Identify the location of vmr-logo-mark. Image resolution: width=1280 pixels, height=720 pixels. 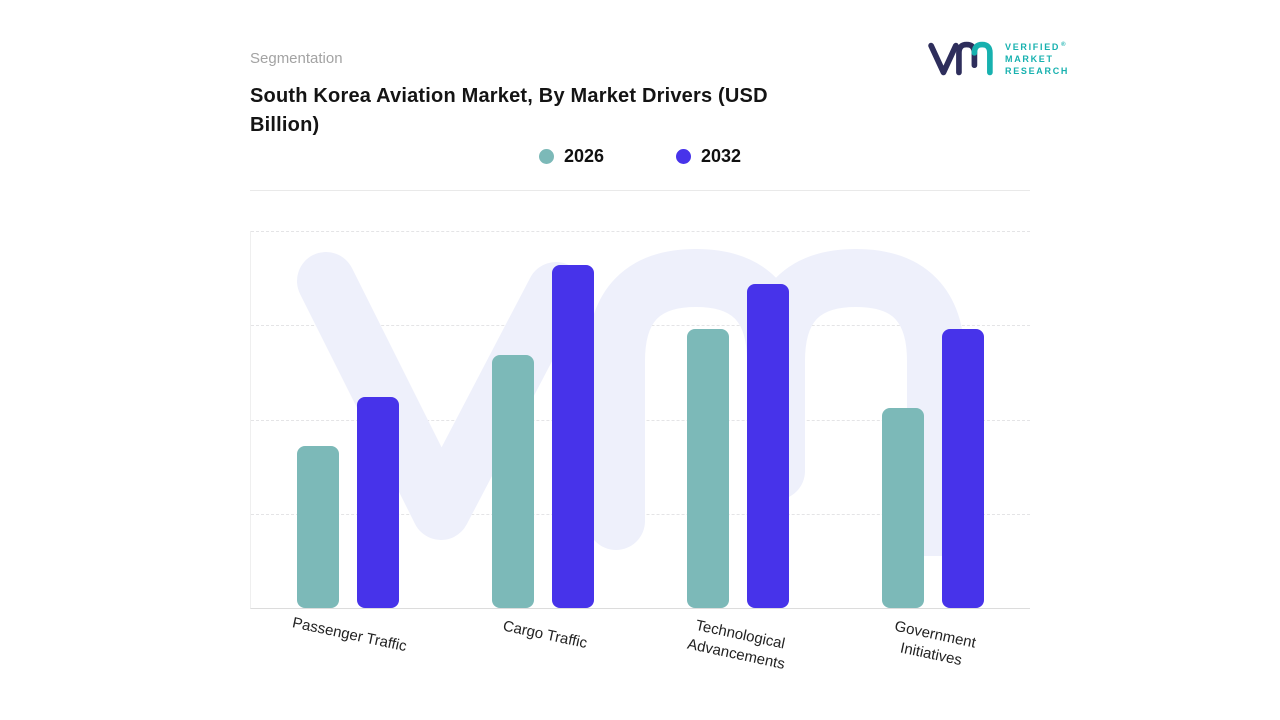
(960, 58).